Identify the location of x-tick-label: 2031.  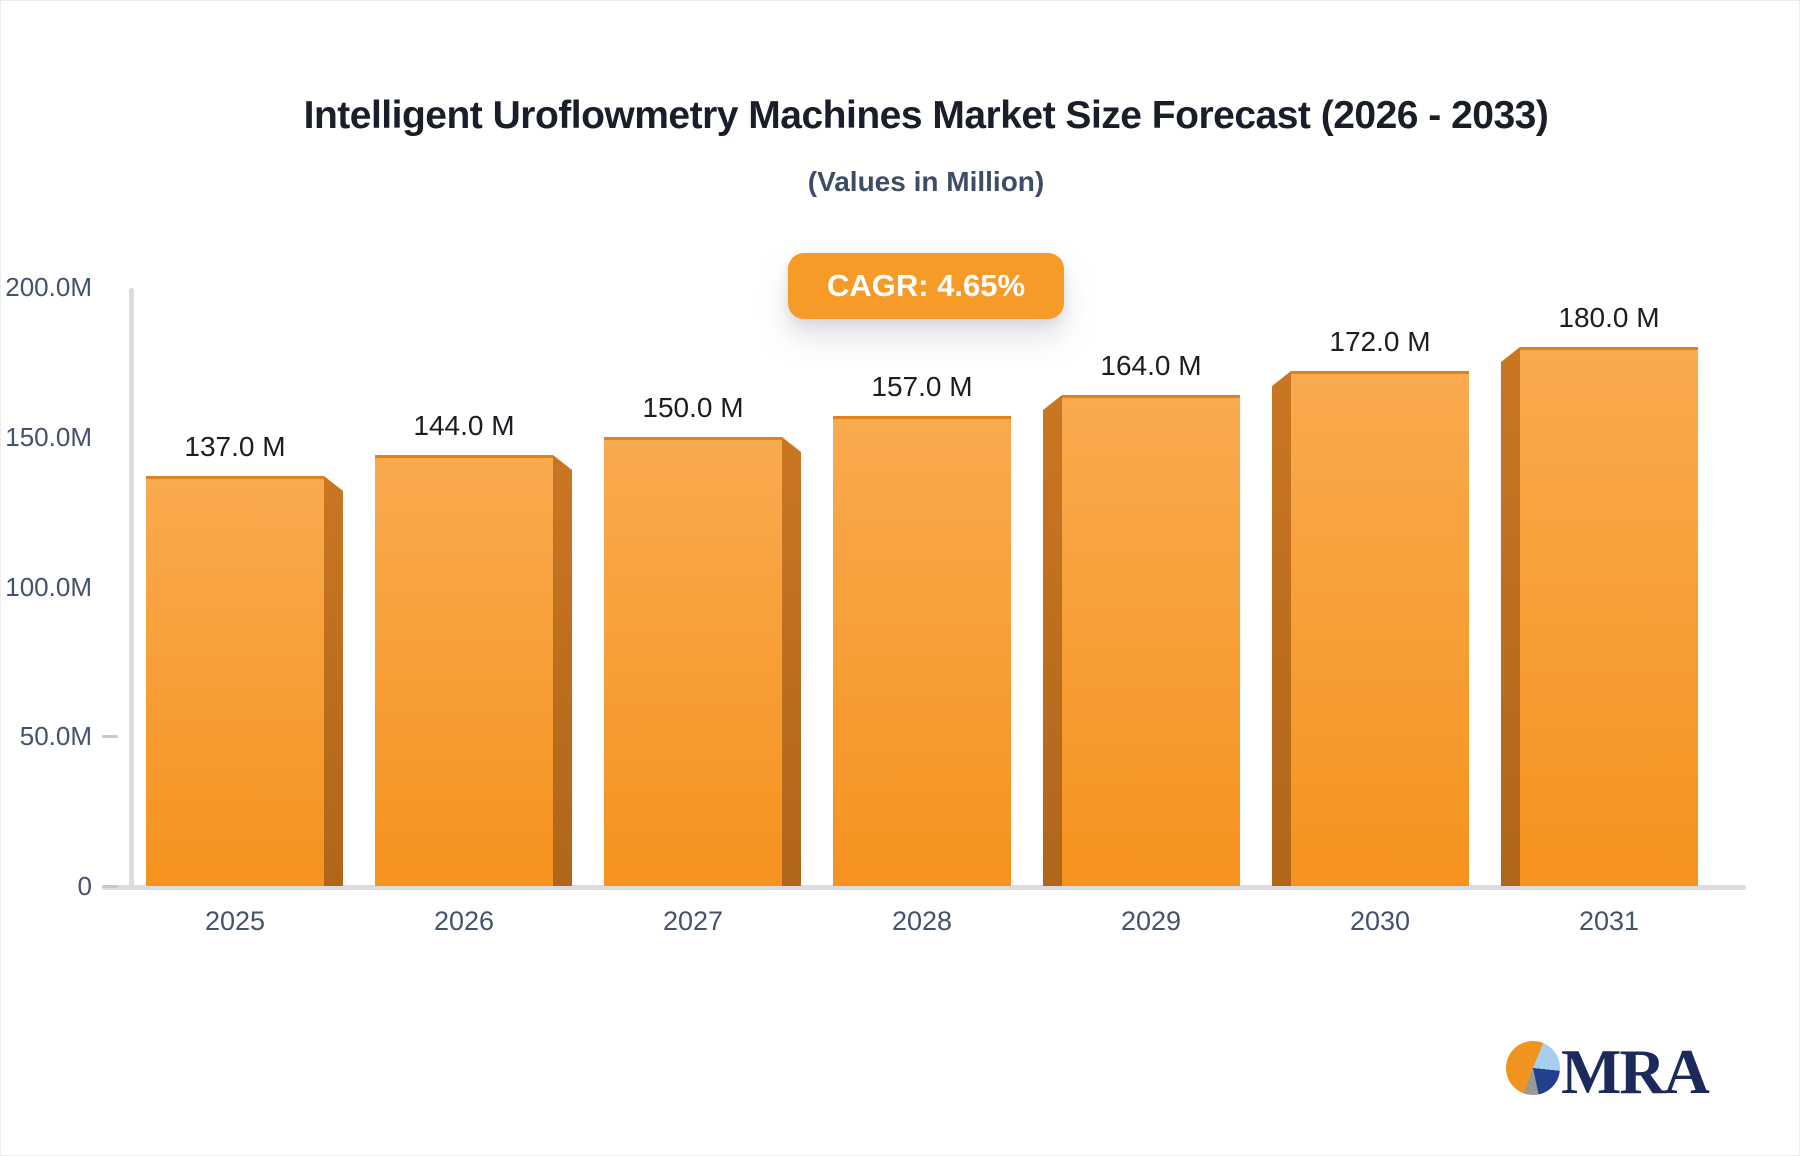
(1609, 921).